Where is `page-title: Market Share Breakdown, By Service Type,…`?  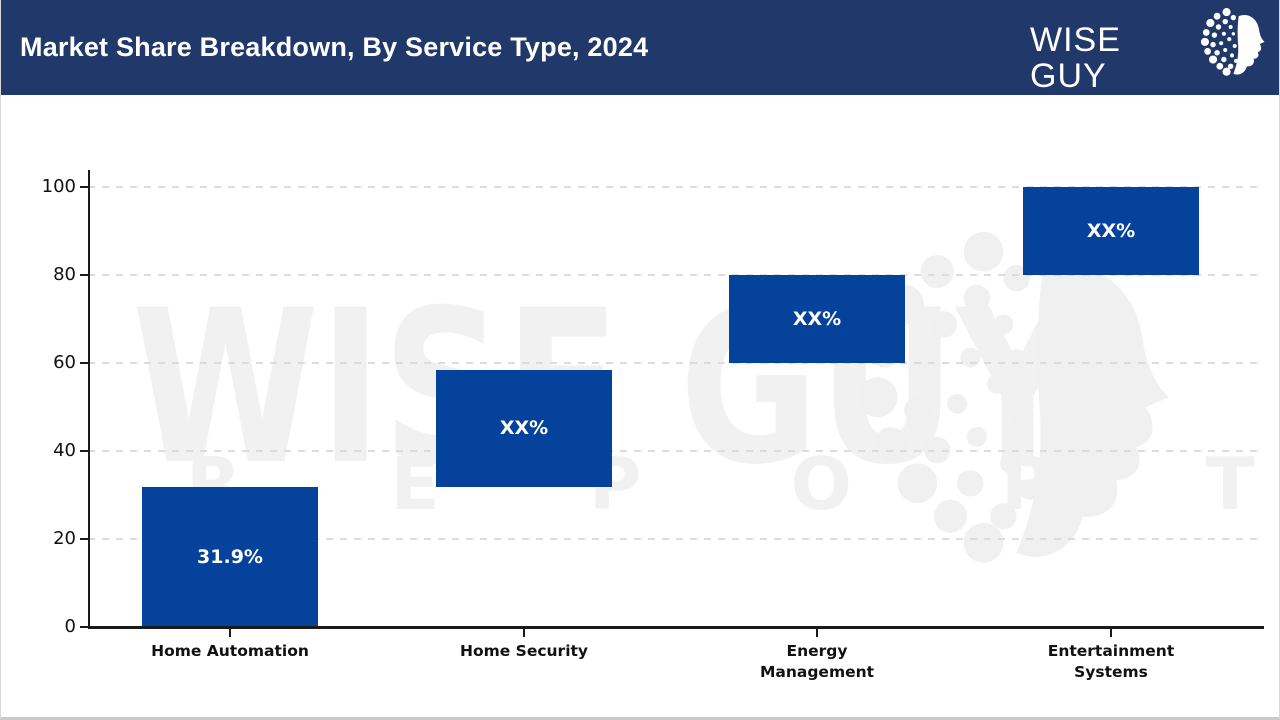
page-title: Market Share Breakdown, By Service Type,… is located at coordinates (334, 47).